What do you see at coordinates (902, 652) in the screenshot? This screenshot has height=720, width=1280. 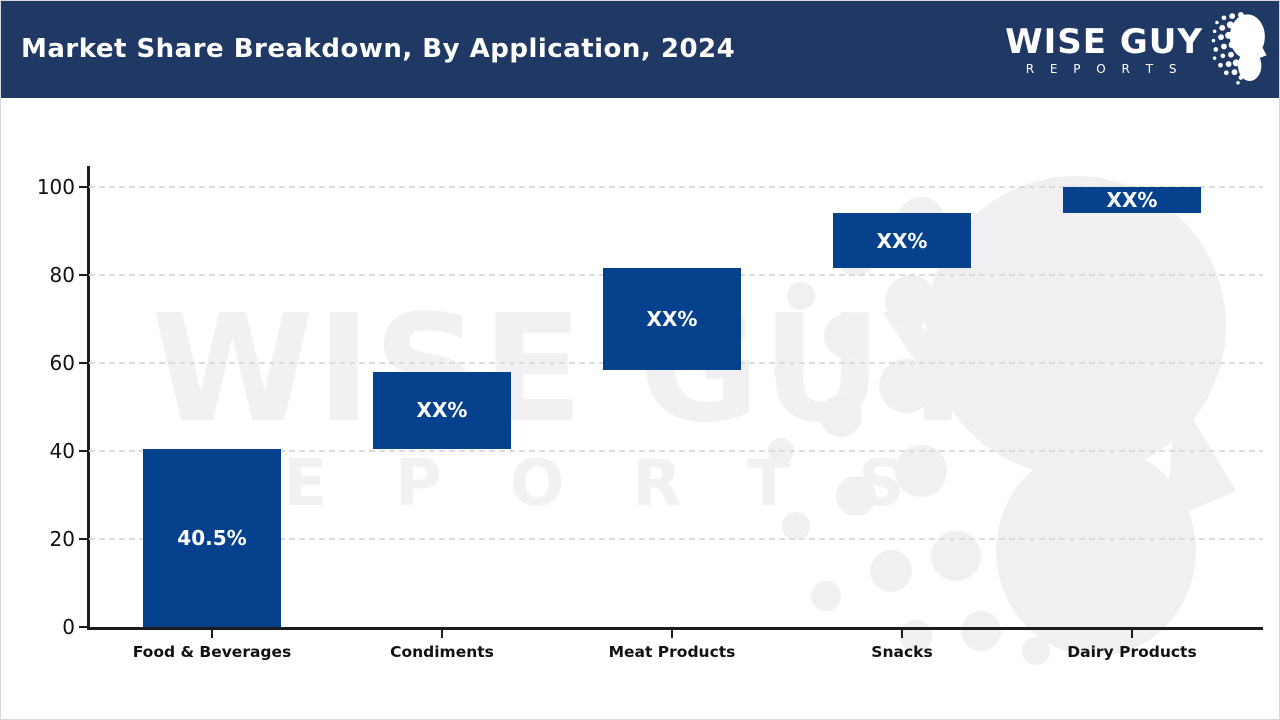 I see `category-label: Snacks` at bounding box center [902, 652].